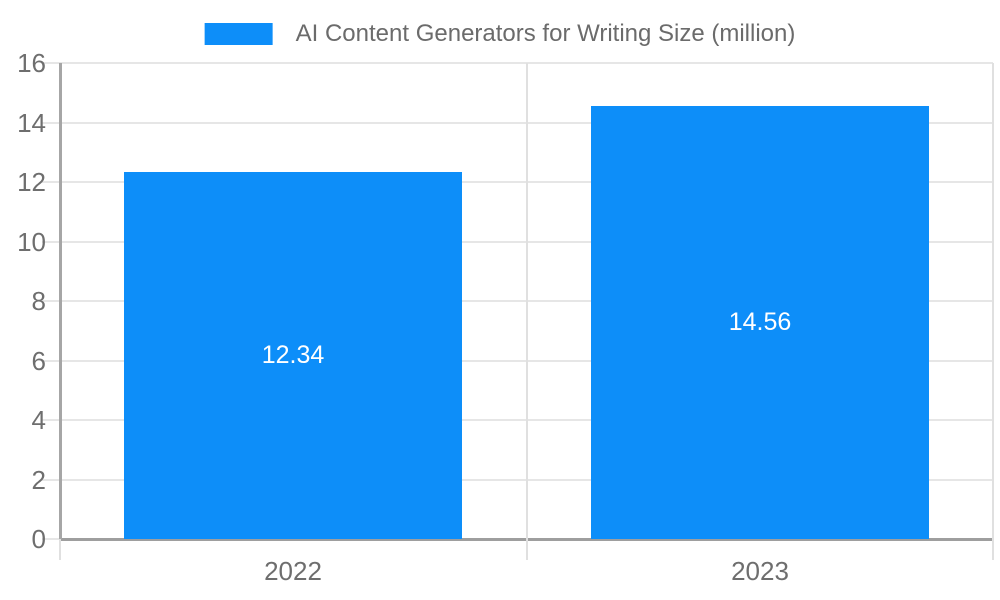 This screenshot has height=600, width=1000. I want to click on y-tick-label: 16, so click(31, 63).